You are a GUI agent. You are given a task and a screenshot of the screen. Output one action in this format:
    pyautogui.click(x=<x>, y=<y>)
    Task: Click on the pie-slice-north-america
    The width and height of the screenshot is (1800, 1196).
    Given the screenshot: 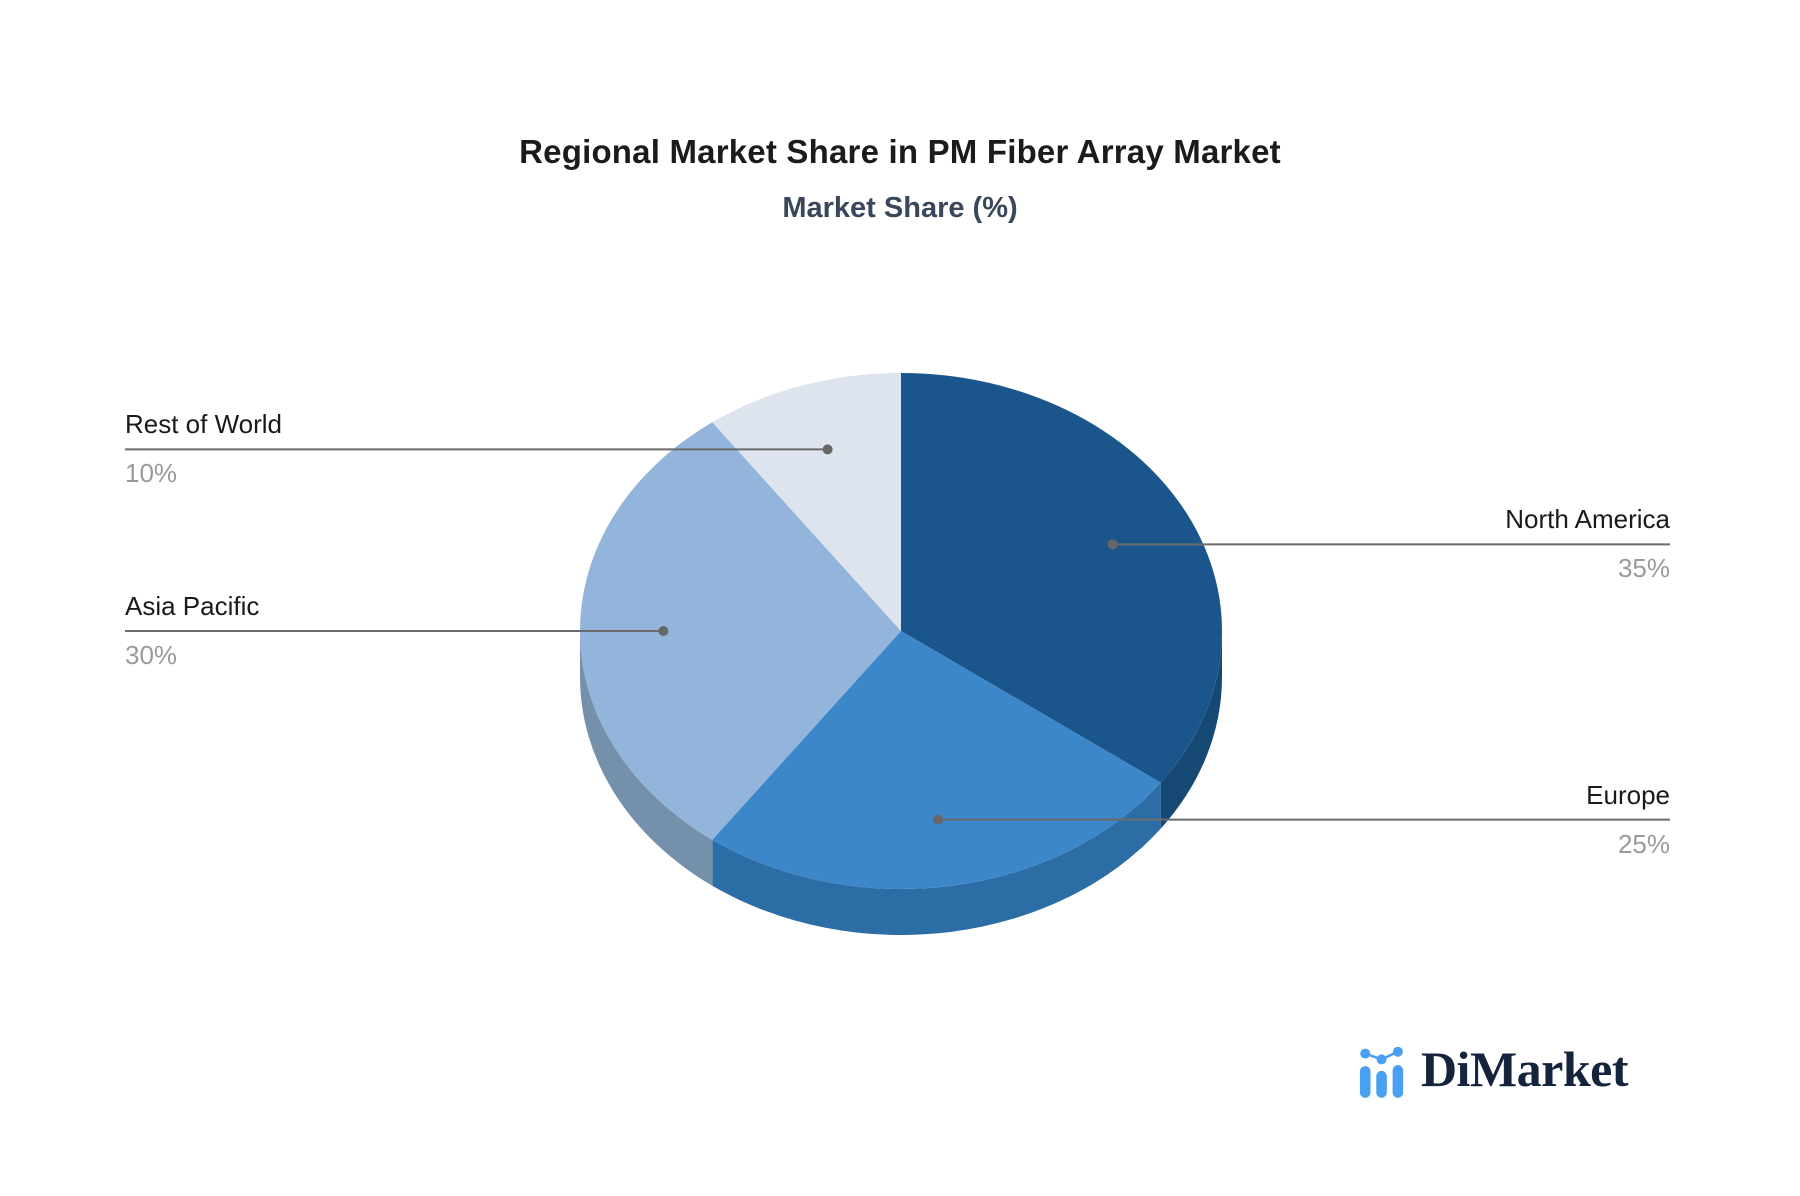 What is the action you would take?
    pyautogui.click(x=1061, y=578)
    